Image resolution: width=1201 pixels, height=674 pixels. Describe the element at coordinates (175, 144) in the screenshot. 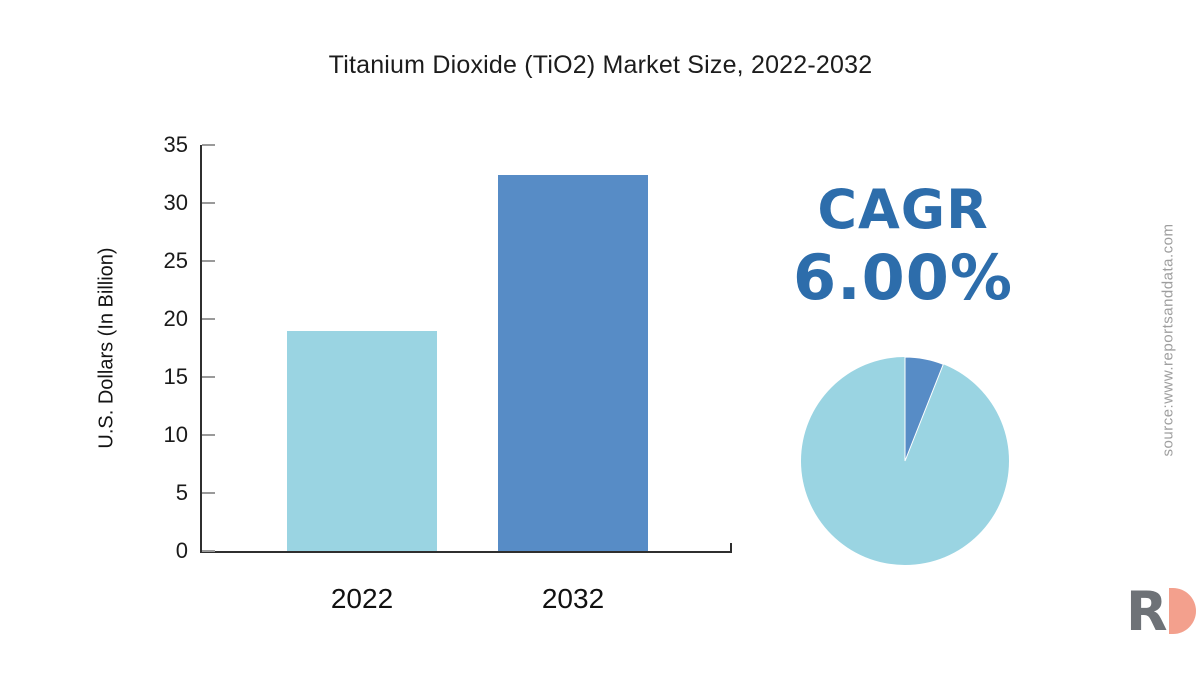

I see `y-tick-label: 35` at that location.